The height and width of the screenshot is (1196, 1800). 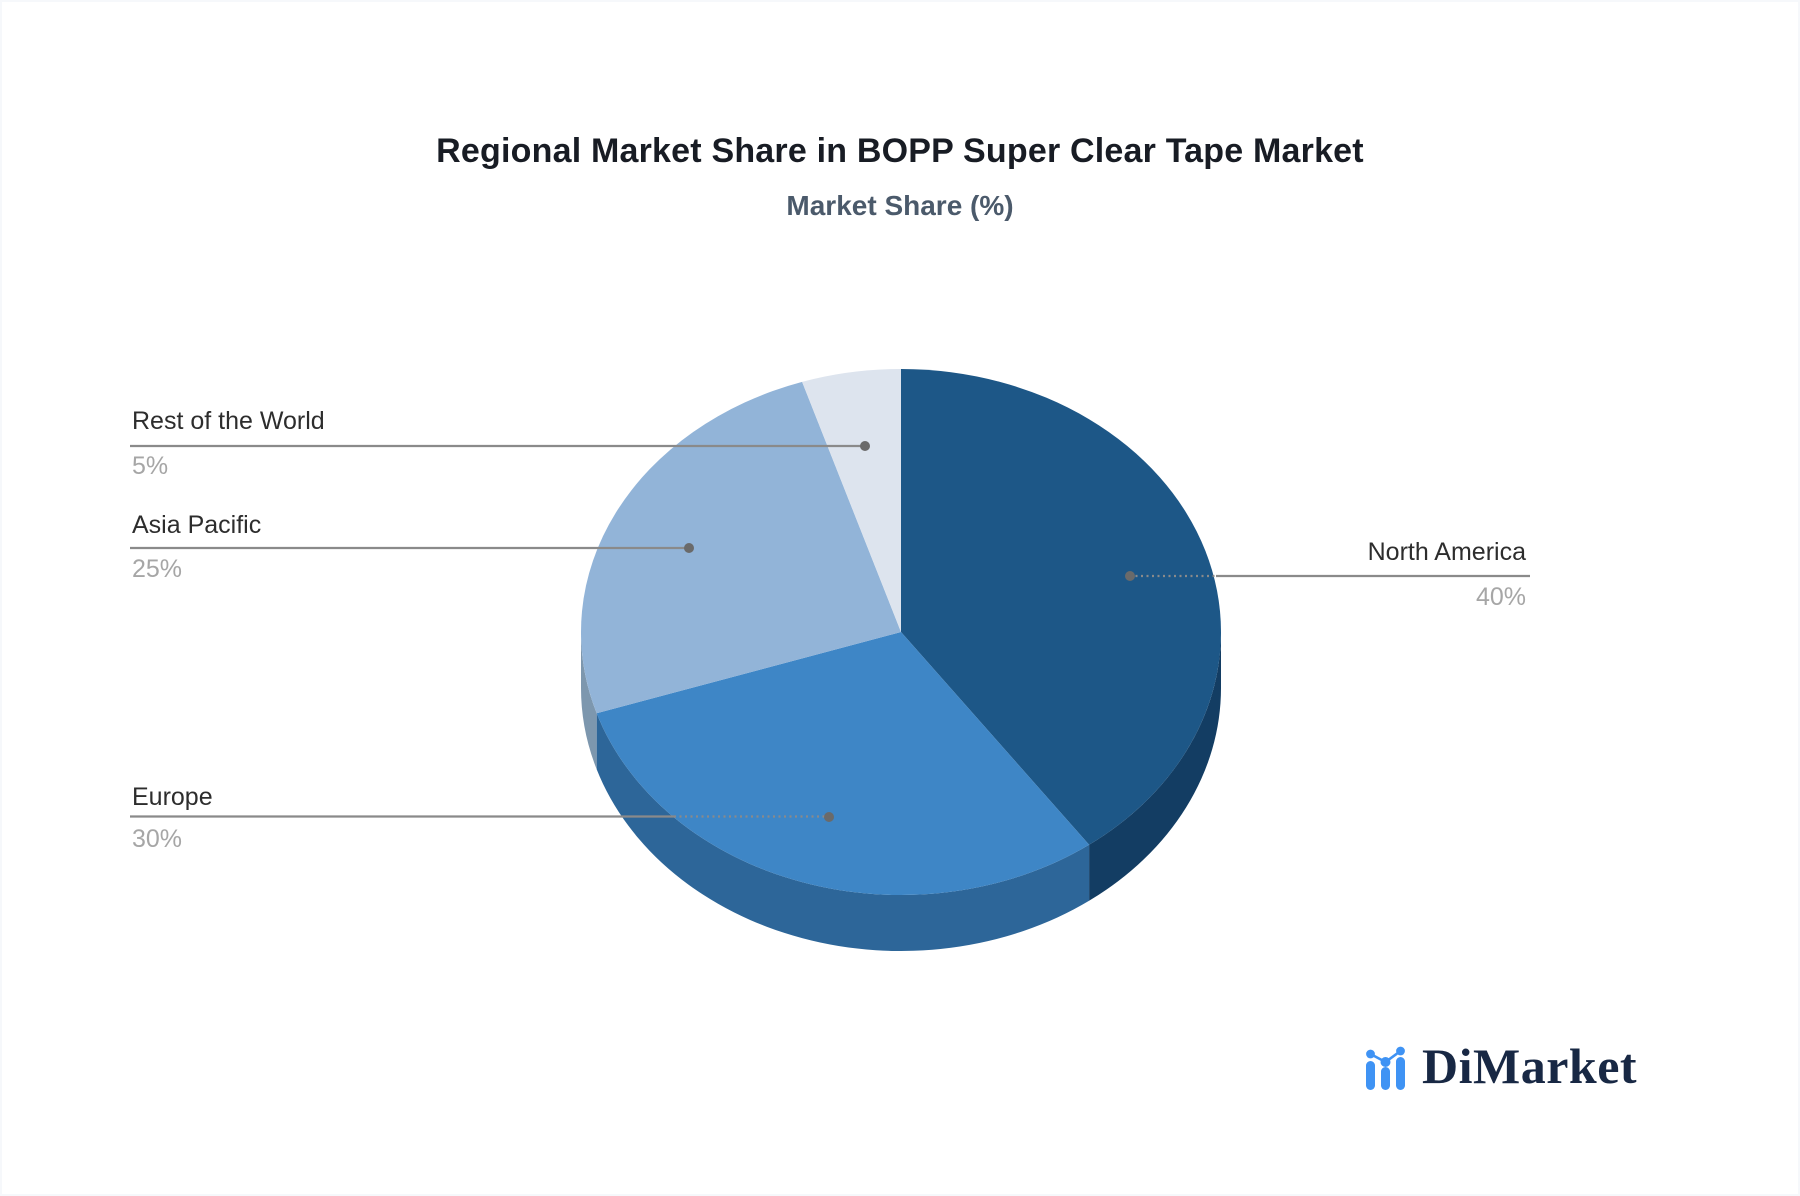 What do you see at coordinates (150, 466) in the screenshot?
I see `slice-value-rest-of-the-world: 5%` at bounding box center [150, 466].